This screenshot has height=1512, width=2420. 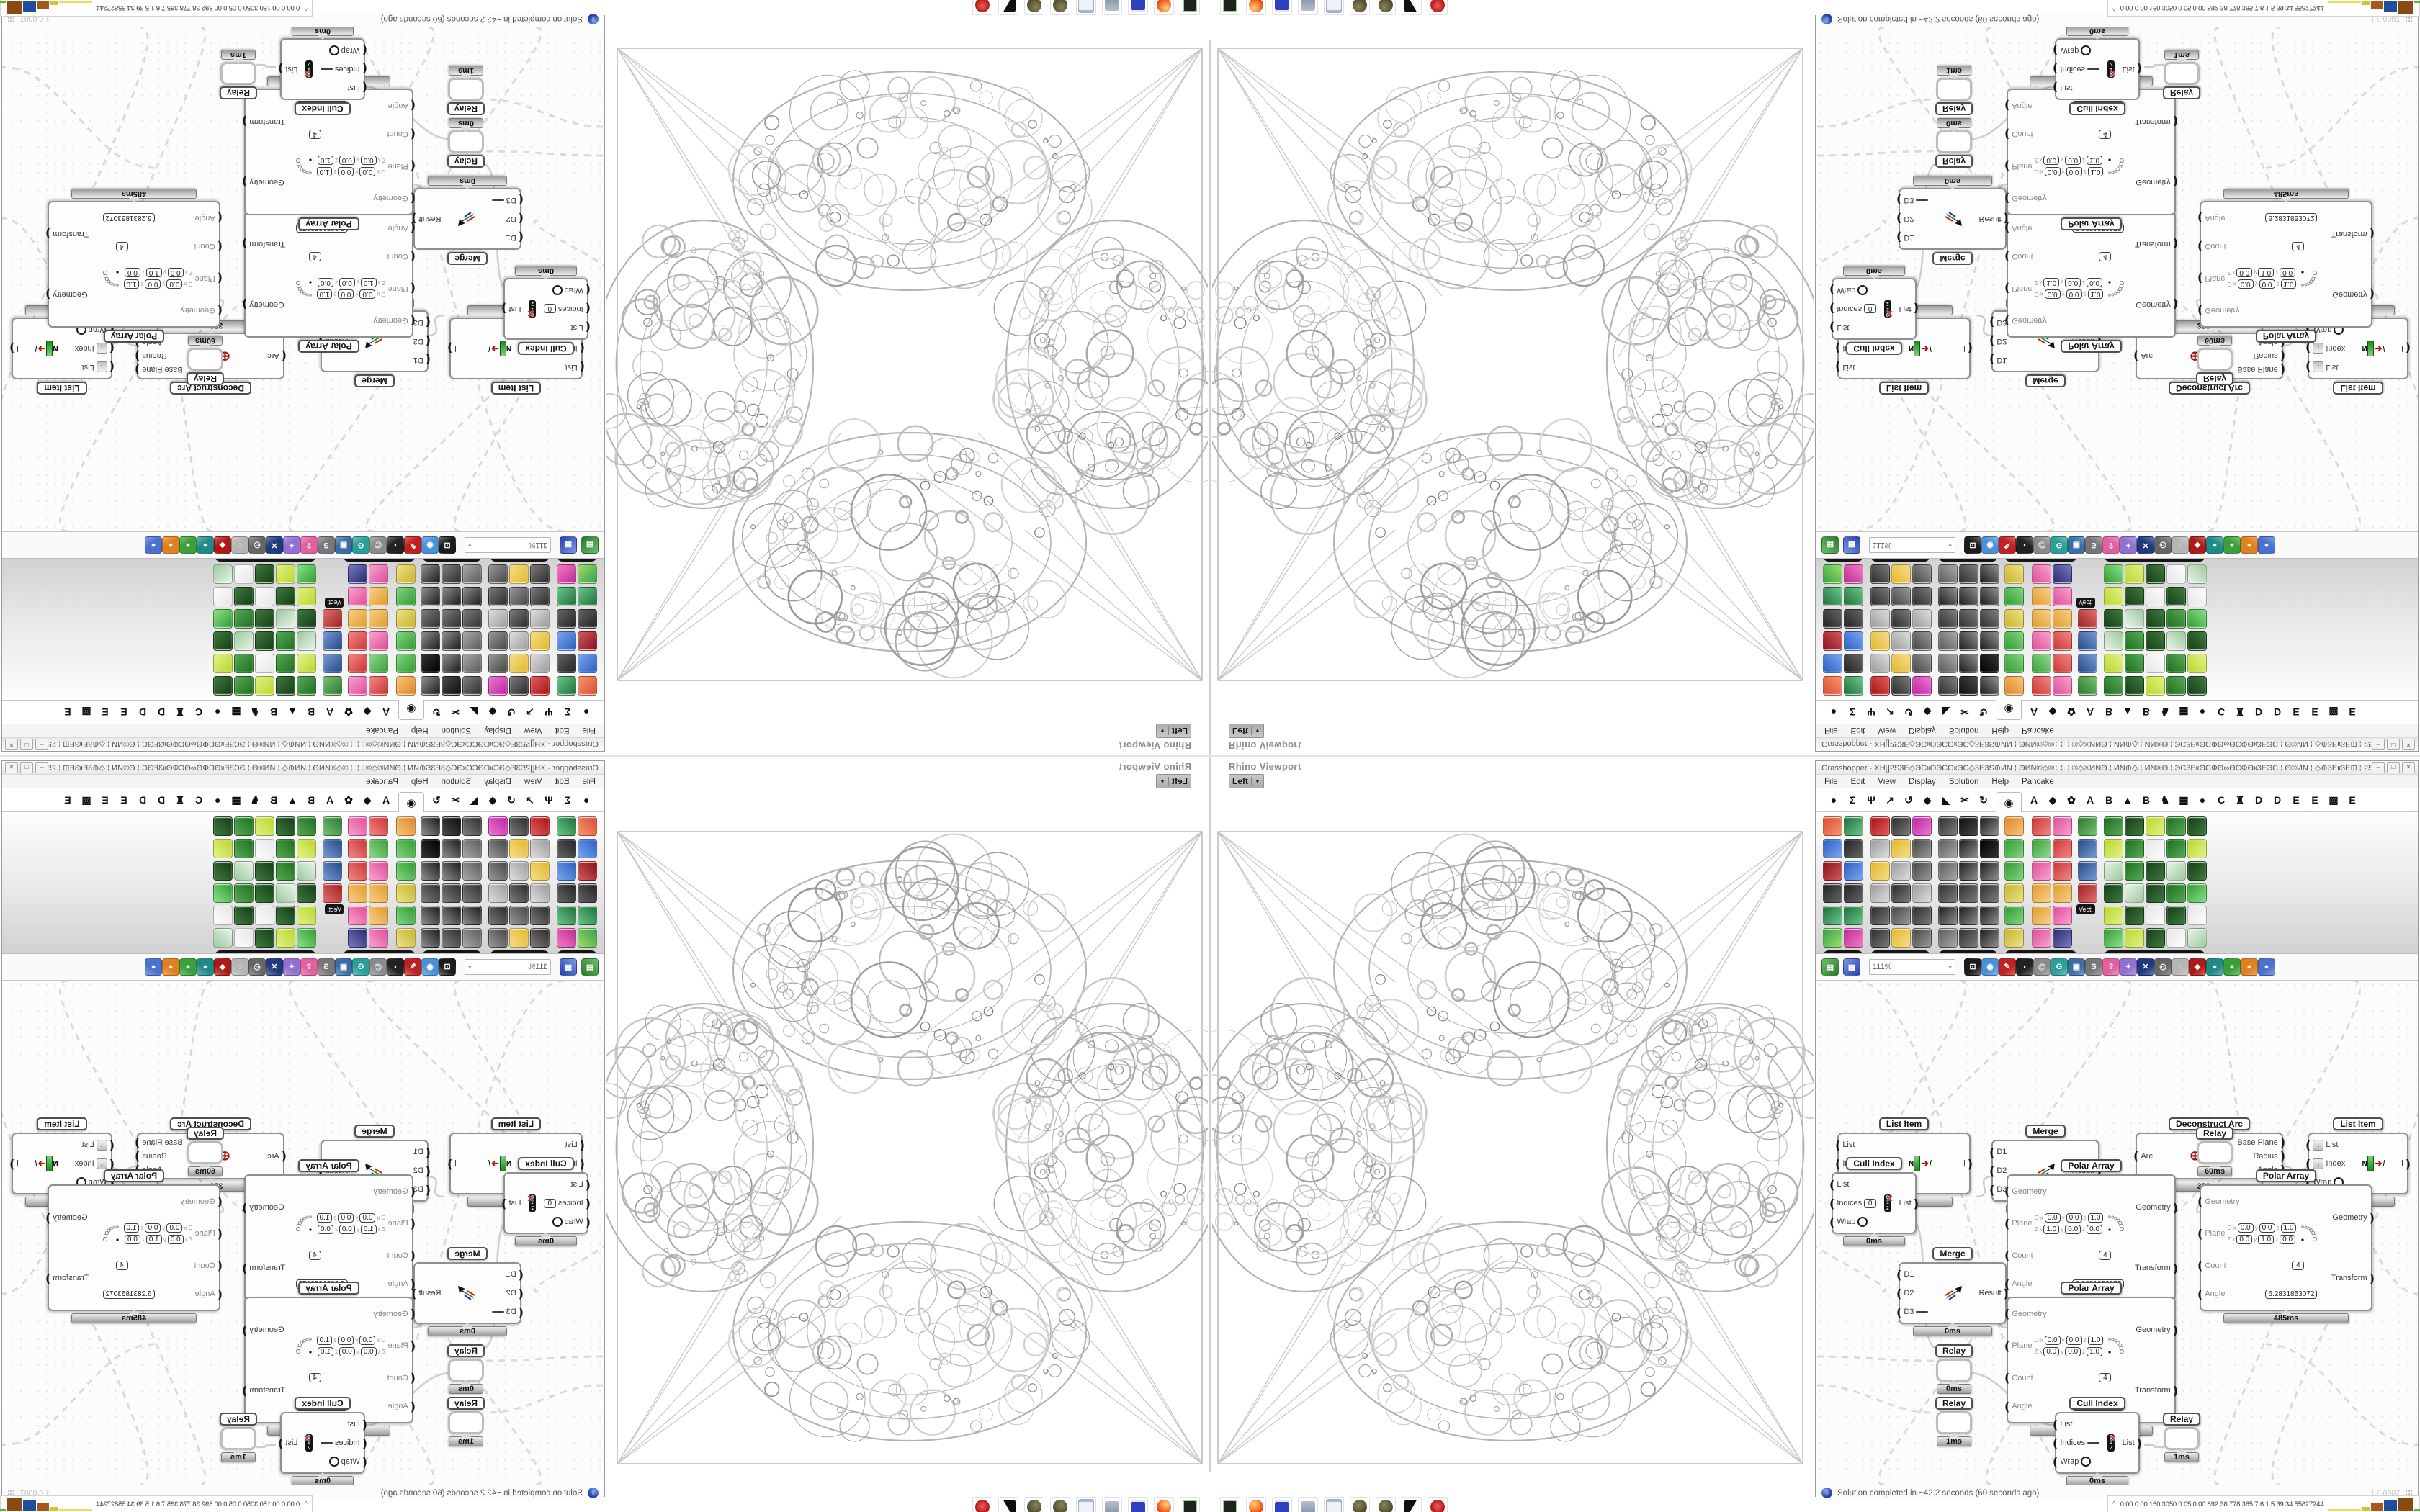 What do you see at coordinates (2215, 1151) in the screenshot?
I see `relay-60: Relay 60ms` at bounding box center [2215, 1151].